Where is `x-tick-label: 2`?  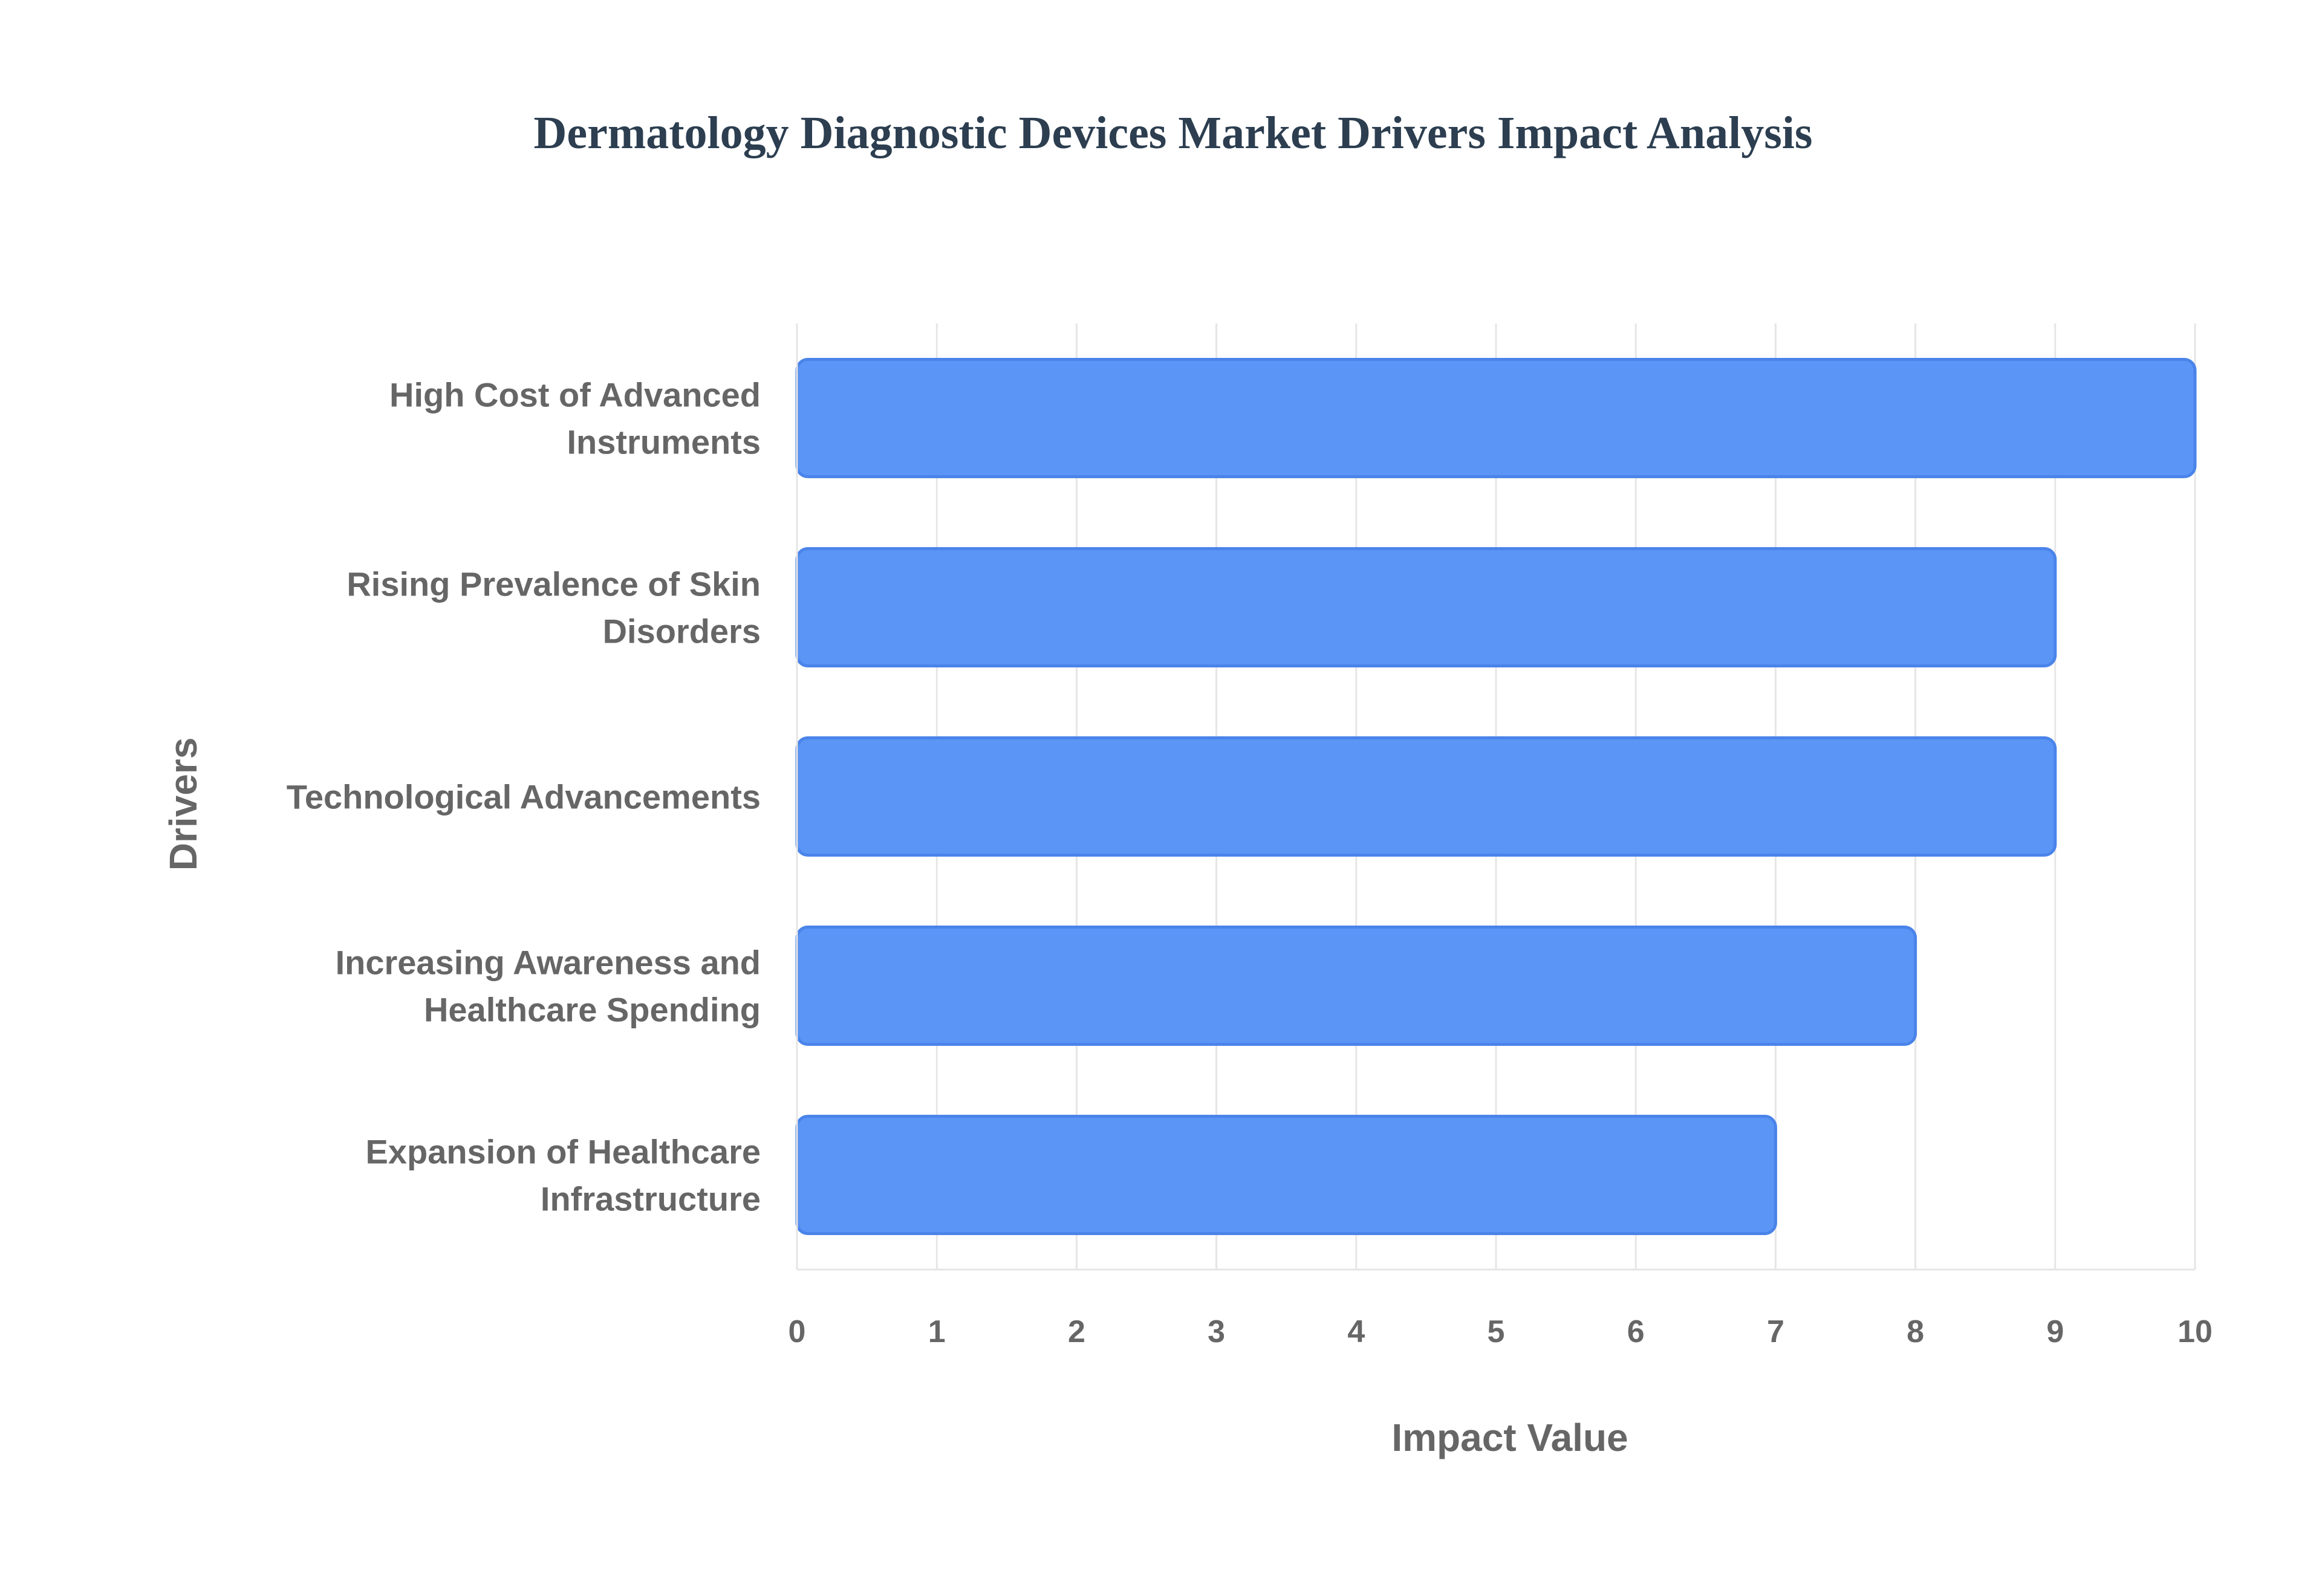 x-tick-label: 2 is located at coordinates (1076, 1331).